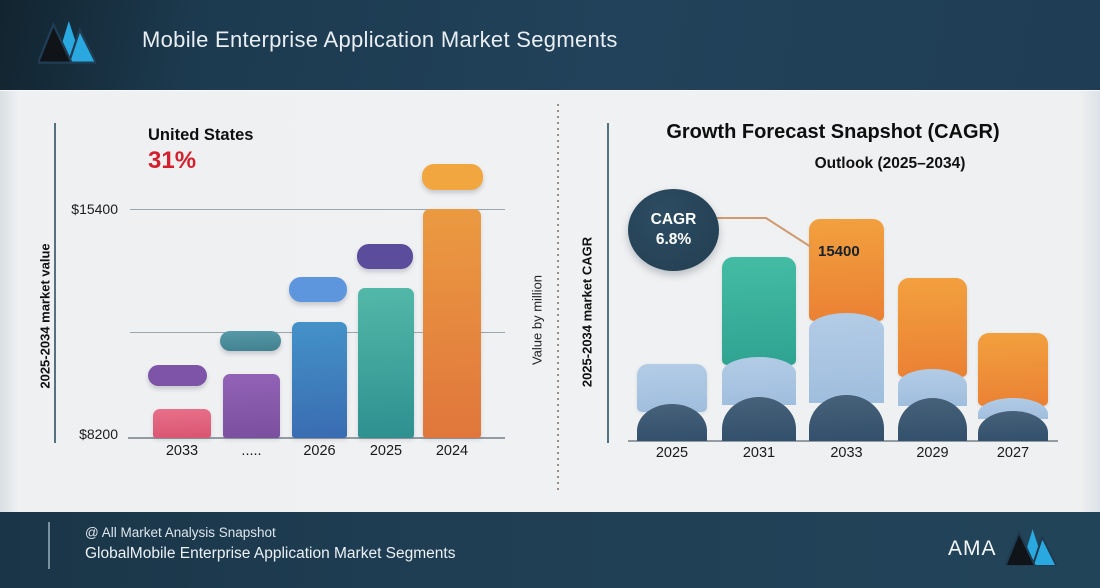  I want to click on left-ytick-8200: $8200, so click(98, 434).